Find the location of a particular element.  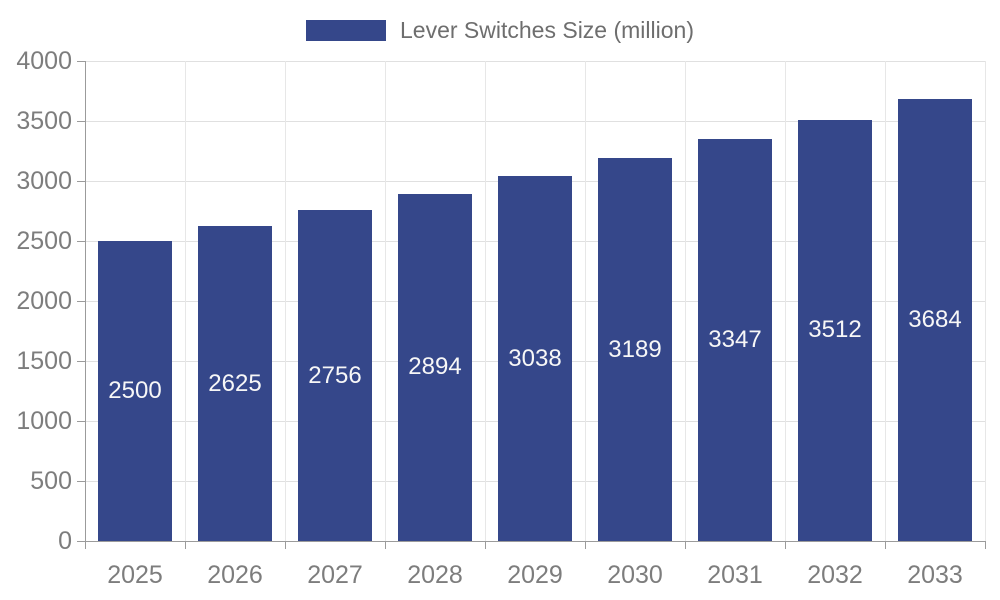

bar: 3684 is located at coordinates (935, 319).